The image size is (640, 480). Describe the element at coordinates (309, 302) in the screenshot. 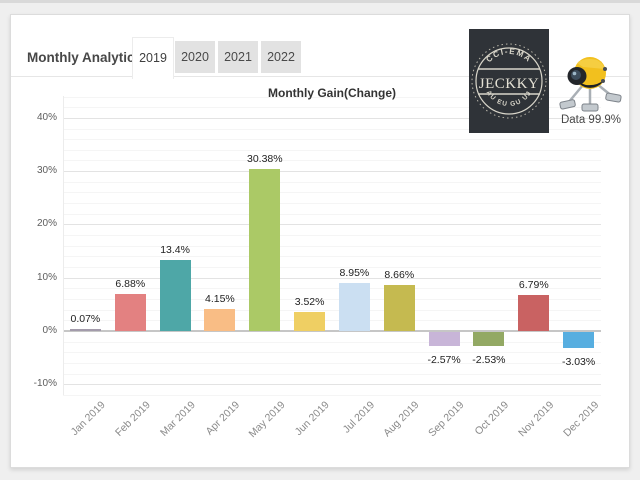

I see `value-label-jun-2019: 3.52%` at that location.